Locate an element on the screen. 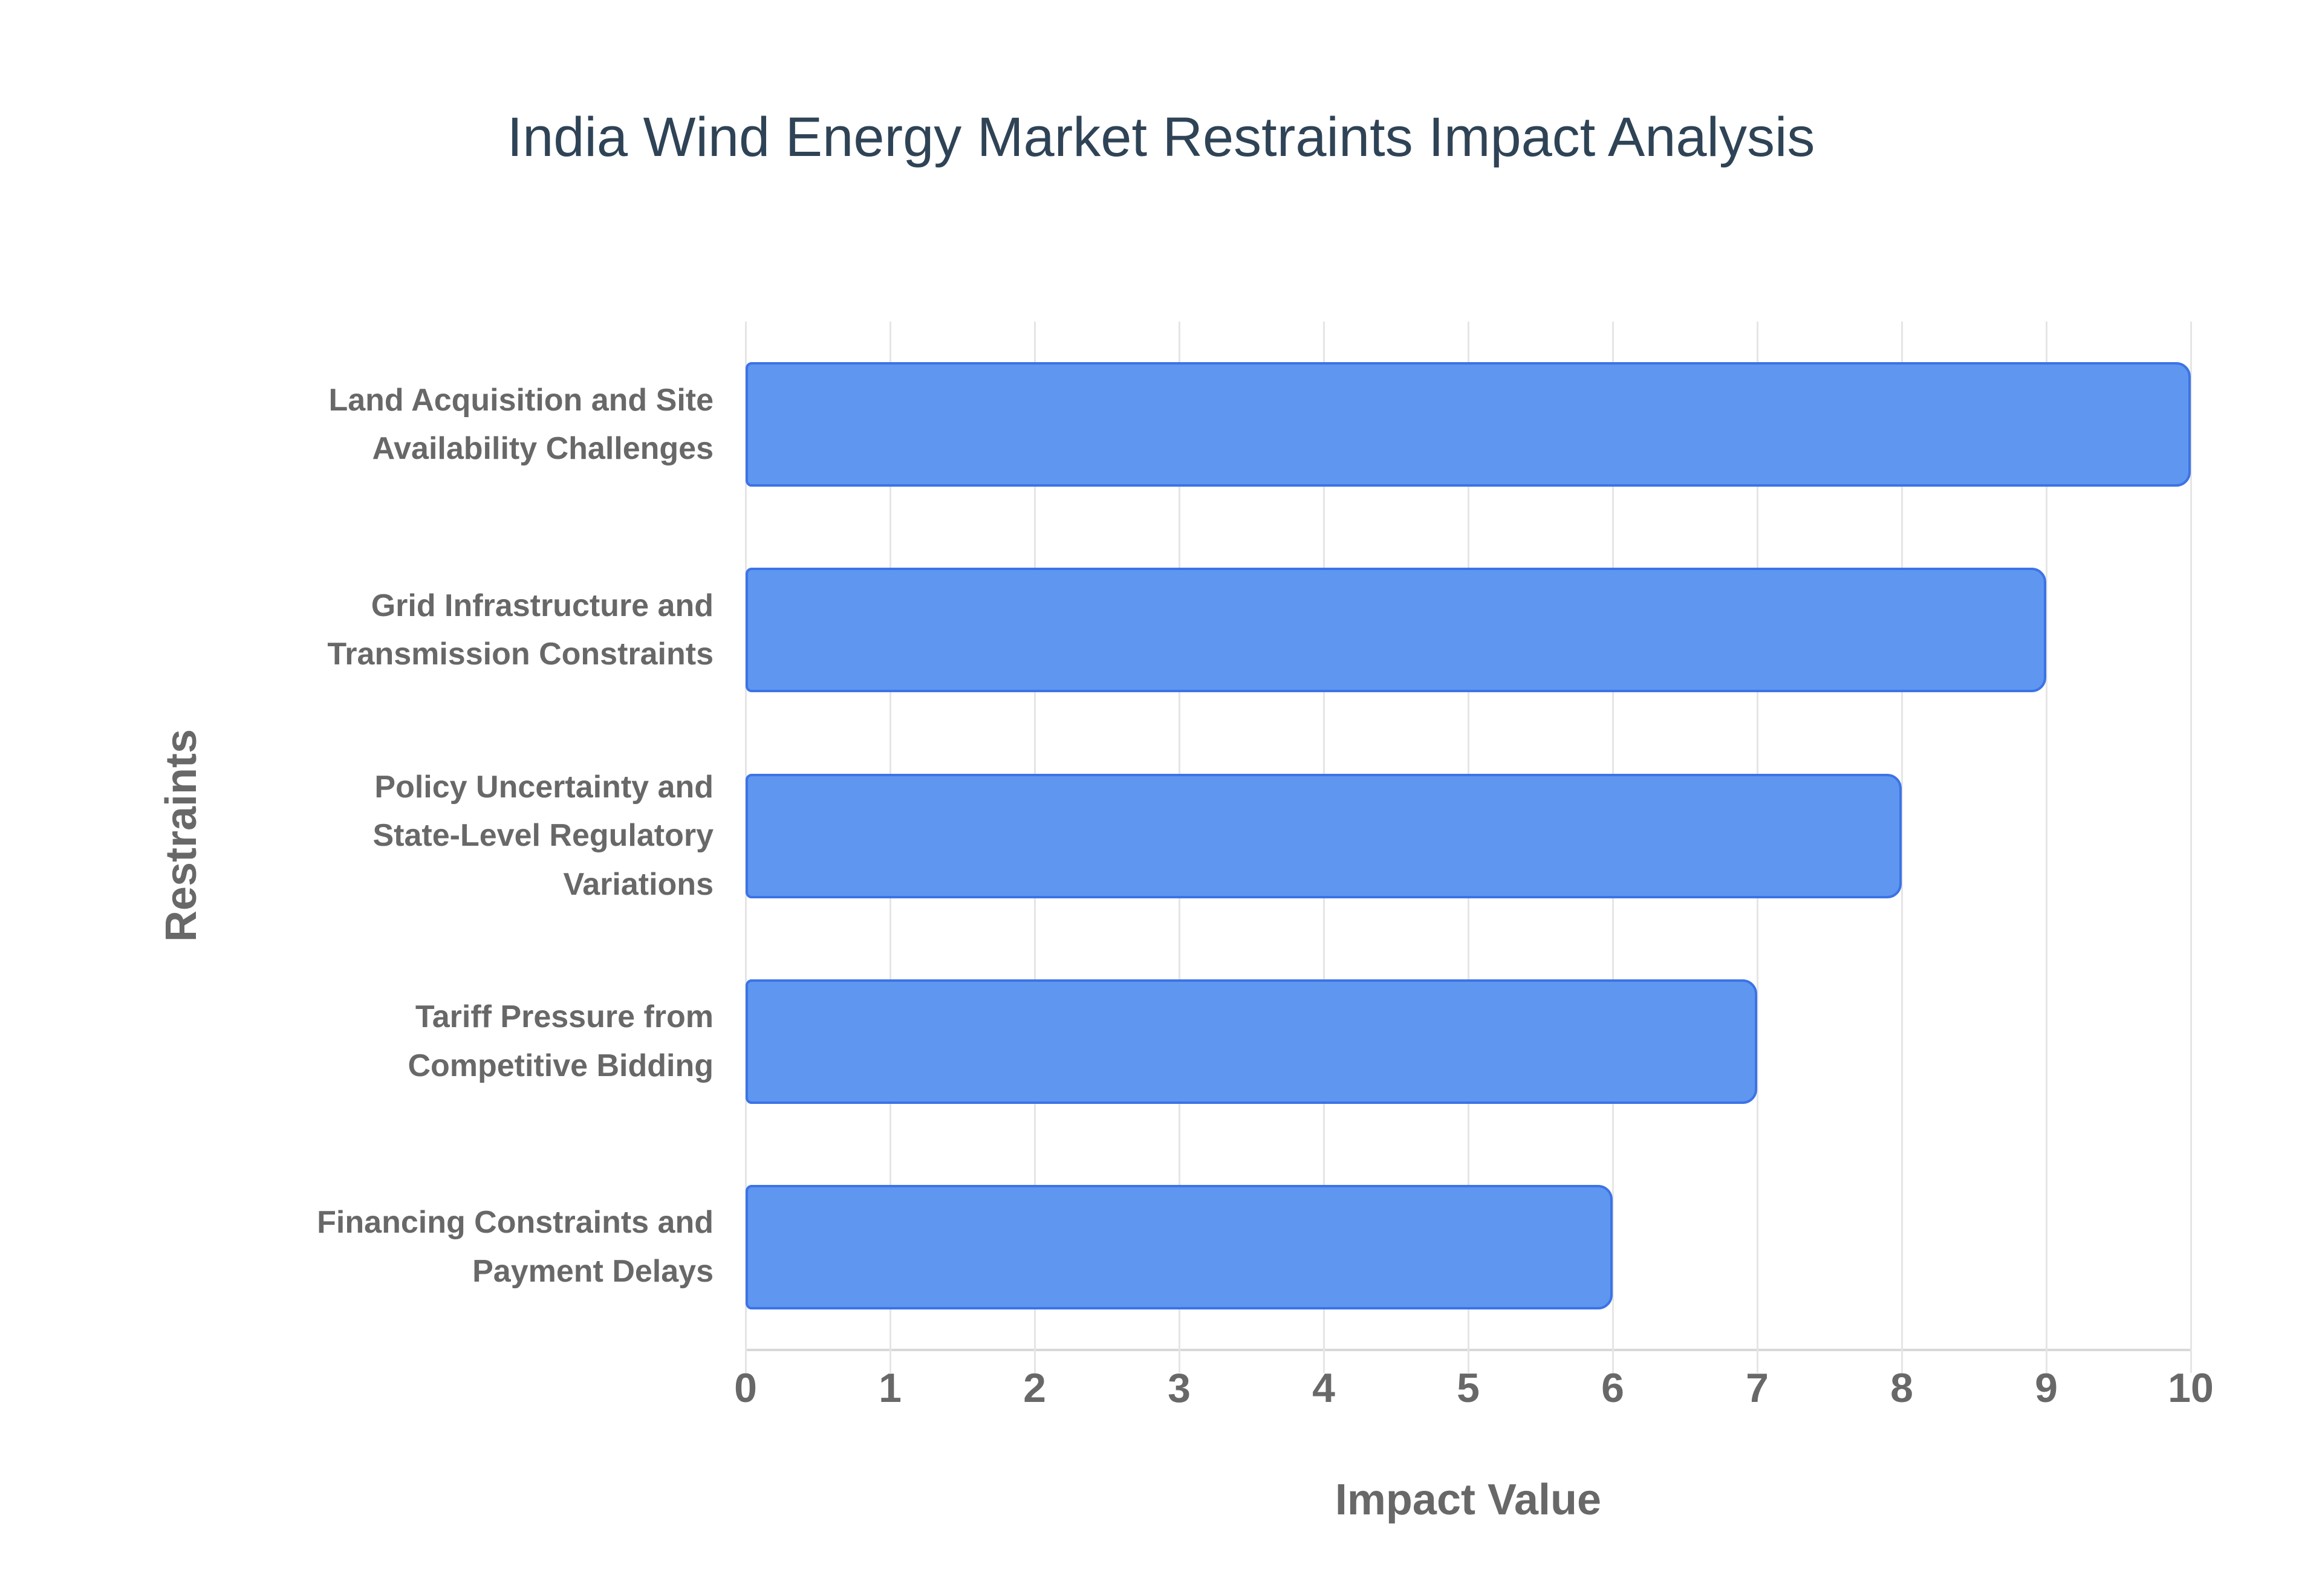  x-tick-label: 3 is located at coordinates (1179, 1388).